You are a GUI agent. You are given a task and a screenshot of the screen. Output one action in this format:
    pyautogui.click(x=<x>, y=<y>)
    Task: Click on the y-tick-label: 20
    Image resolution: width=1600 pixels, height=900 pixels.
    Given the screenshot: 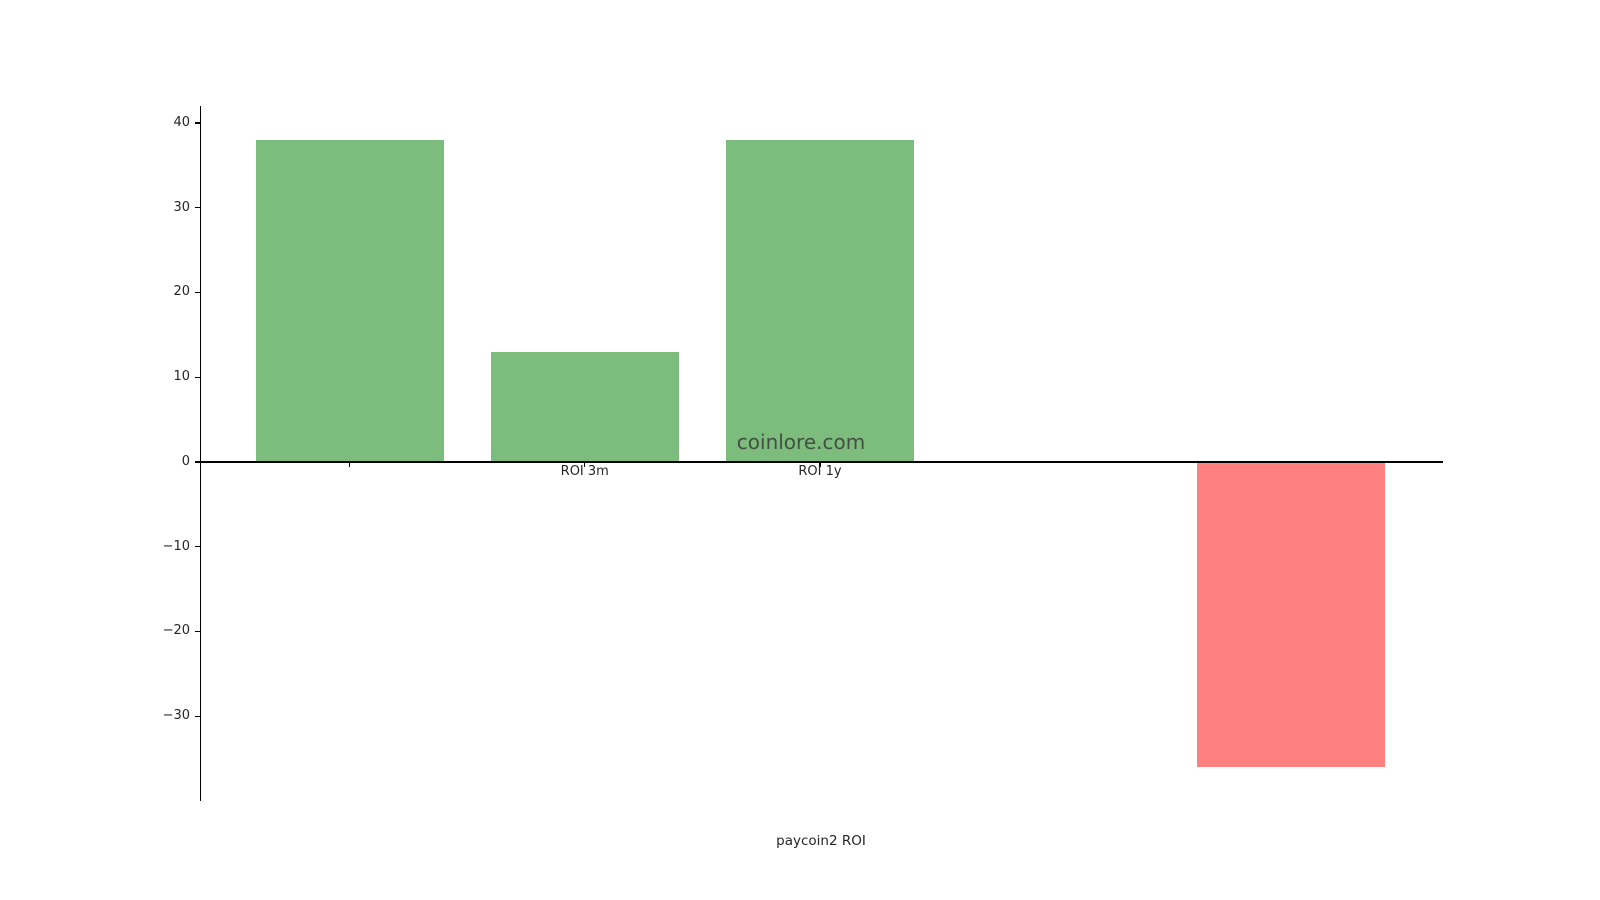 What is the action you would take?
    pyautogui.click(x=181, y=292)
    